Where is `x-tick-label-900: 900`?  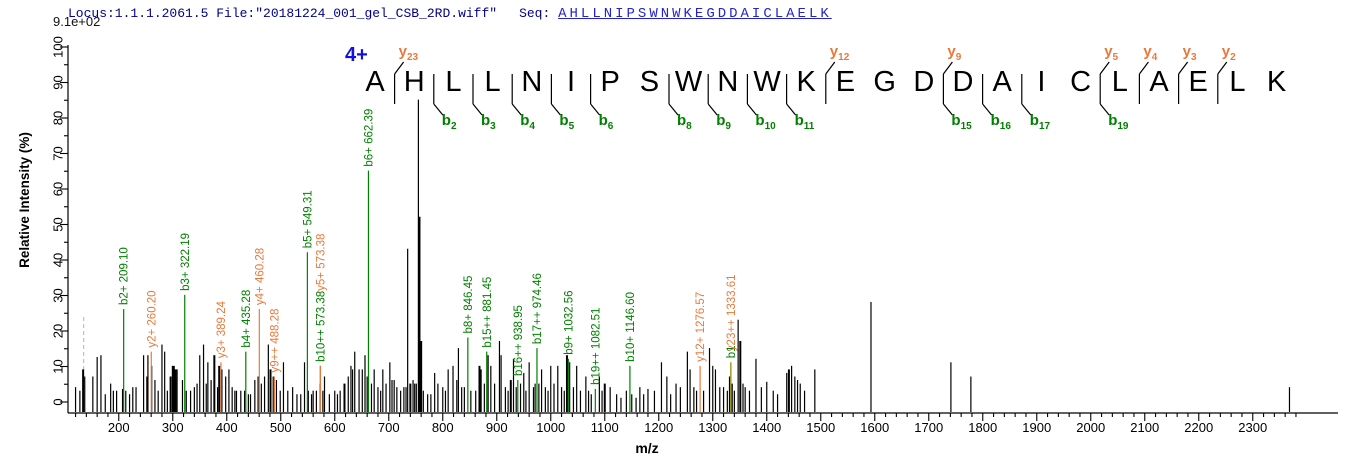 x-tick-label-900: 900 is located at coordinates (497, 427).